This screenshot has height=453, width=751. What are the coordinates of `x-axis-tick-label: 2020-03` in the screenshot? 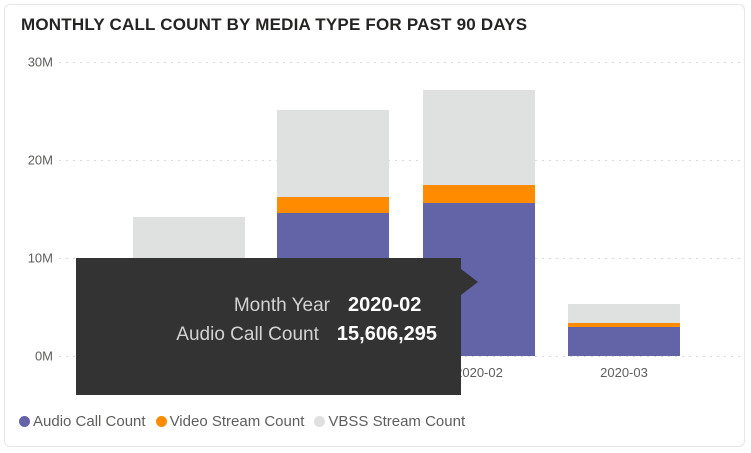 It's located at (624, 372).